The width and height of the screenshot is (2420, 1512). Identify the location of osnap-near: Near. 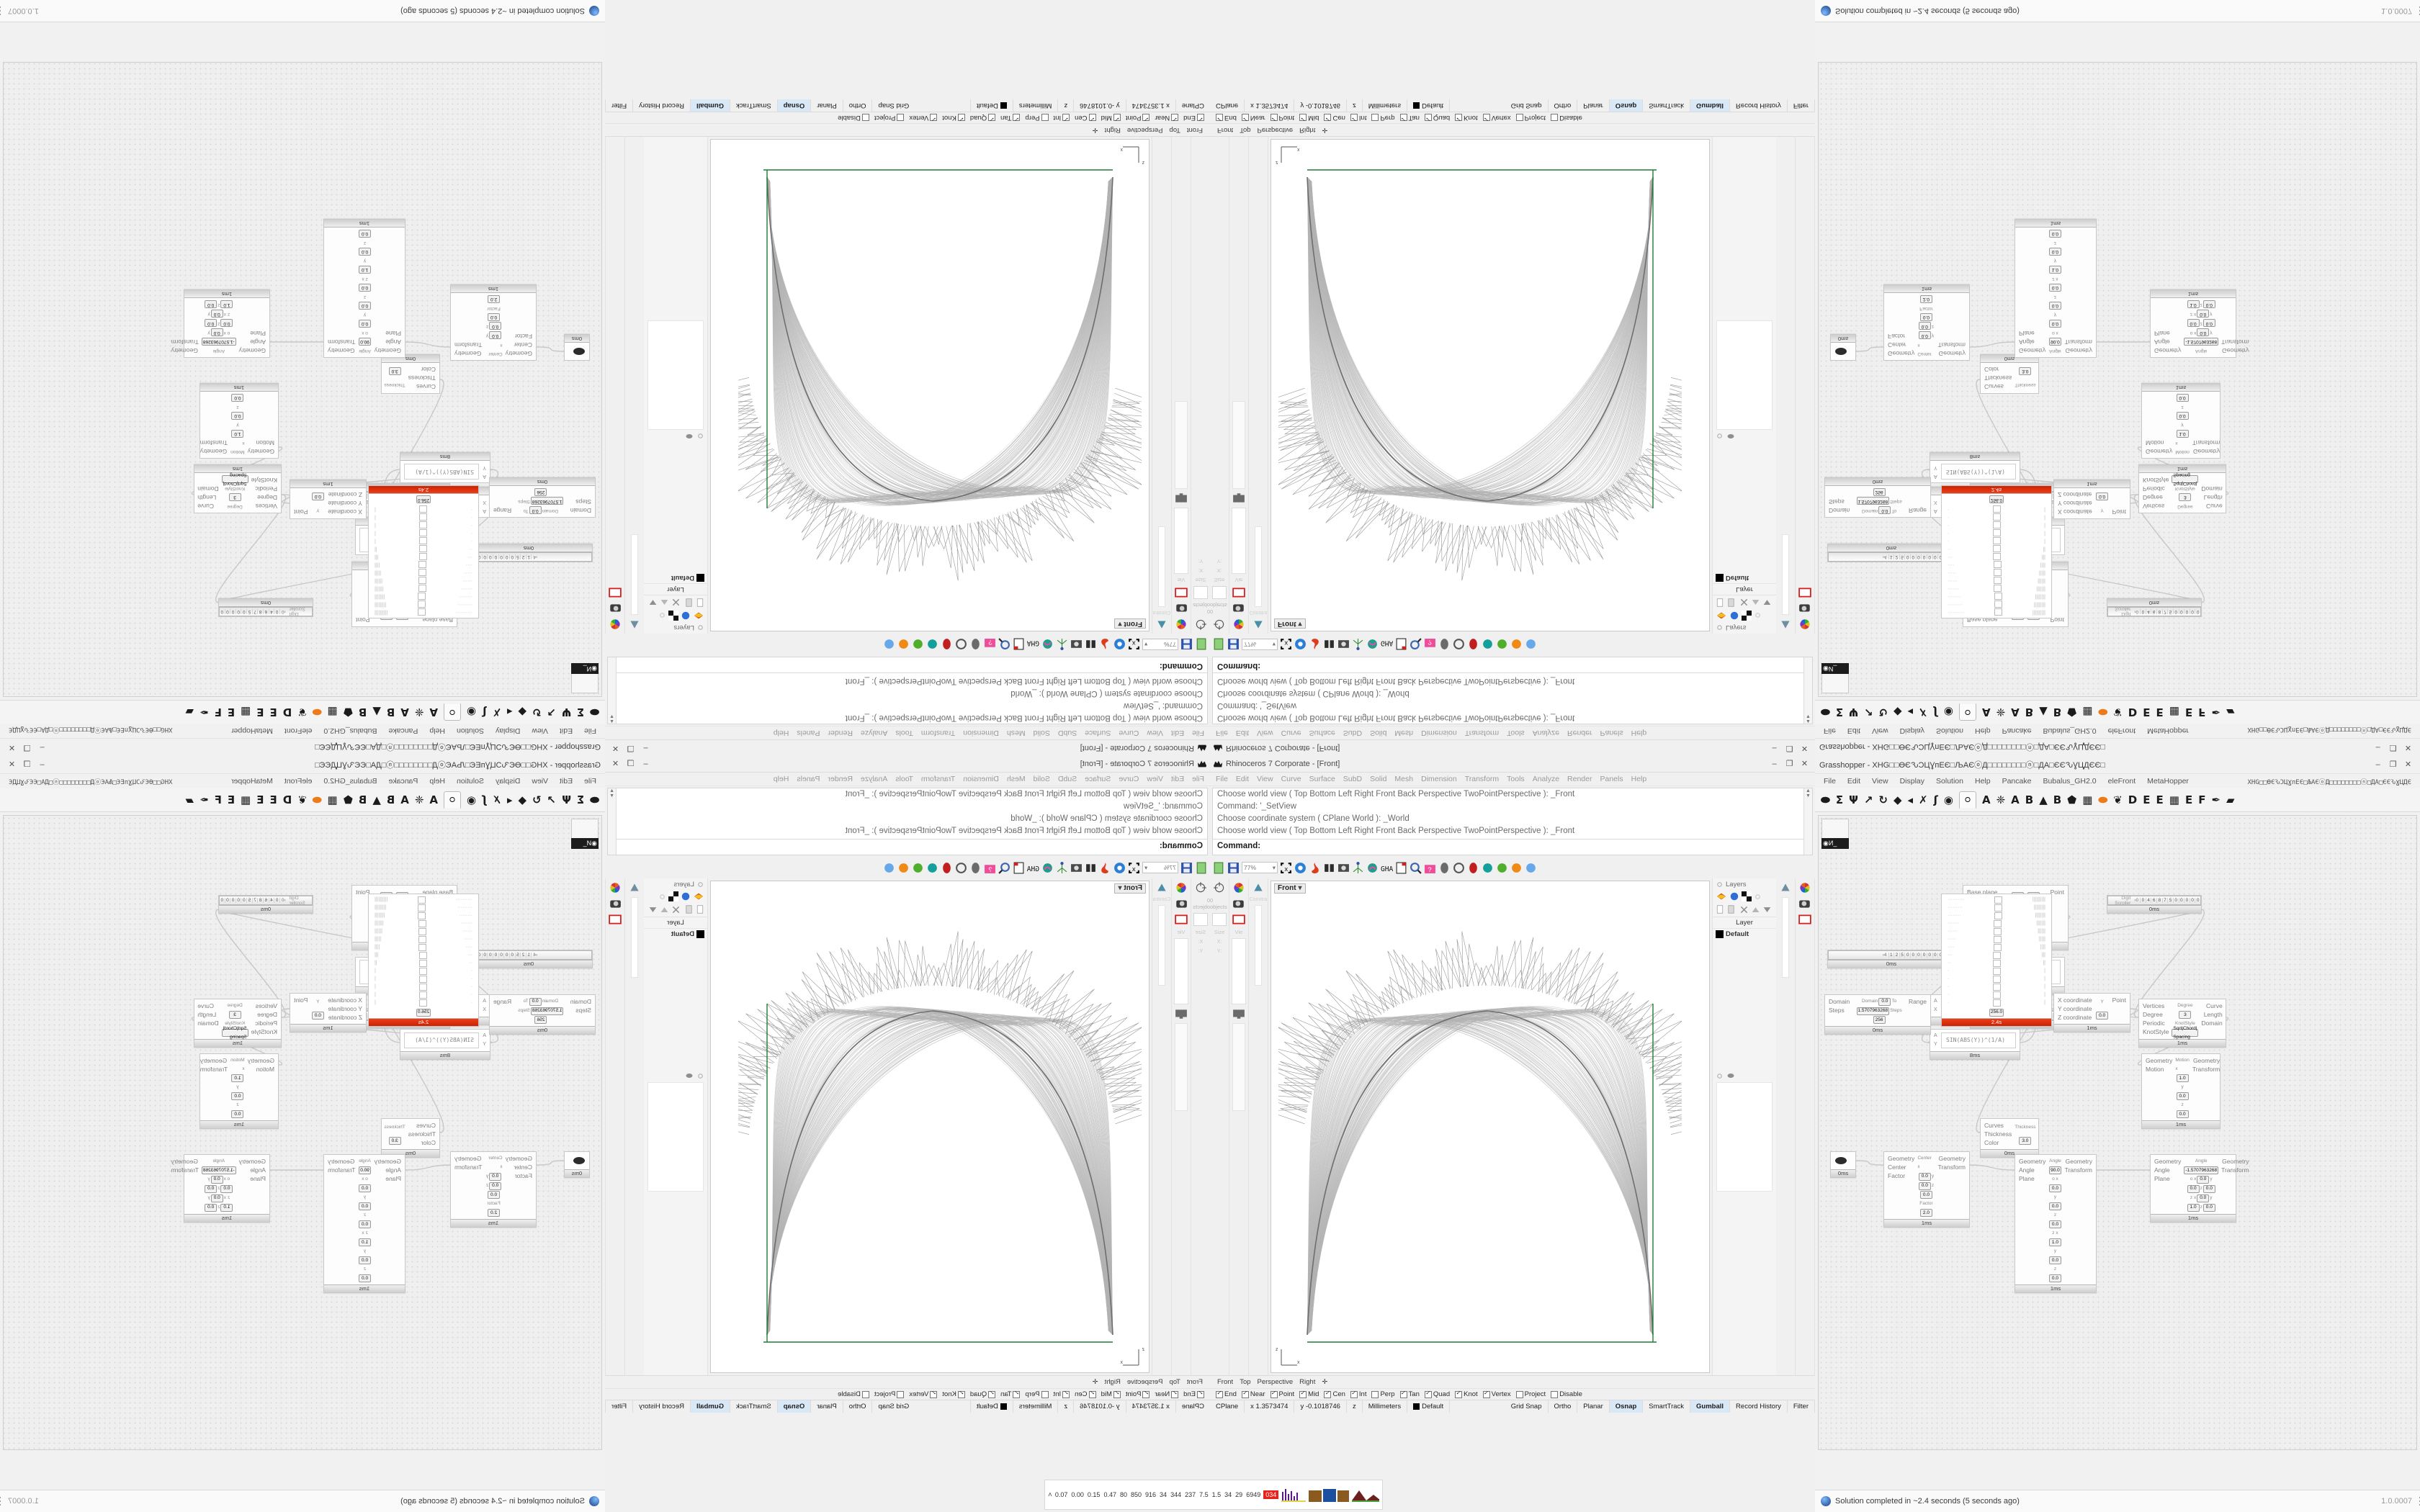
(1253, 1394).